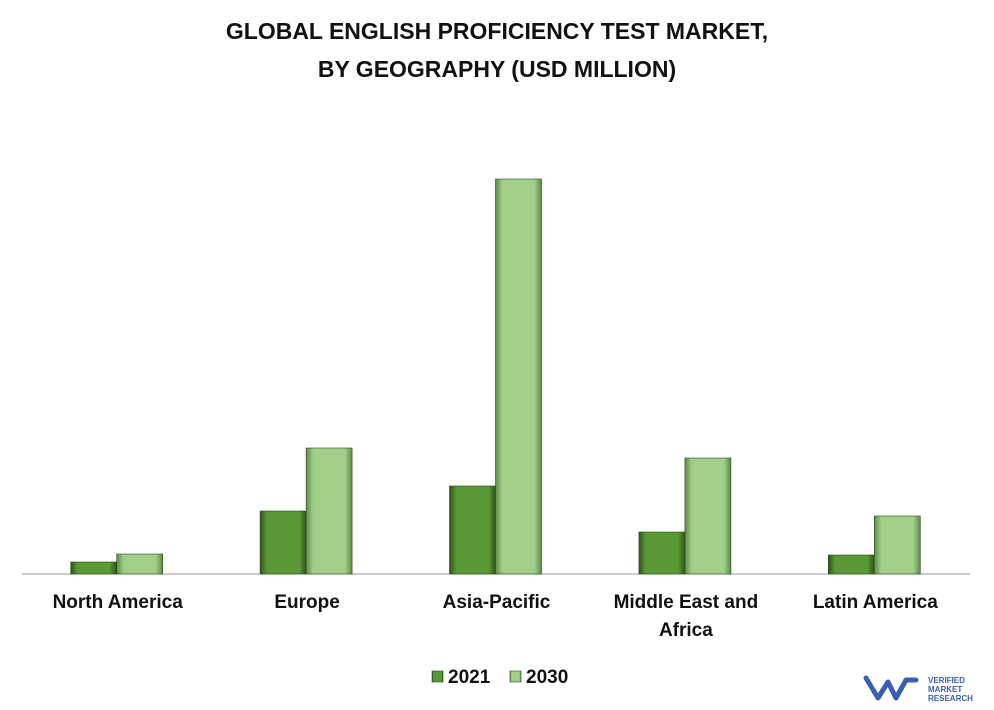 Image resolution: width=994 pixels, height=710 pixels. I want to click on legend-label: 2021, so click(469, 677).